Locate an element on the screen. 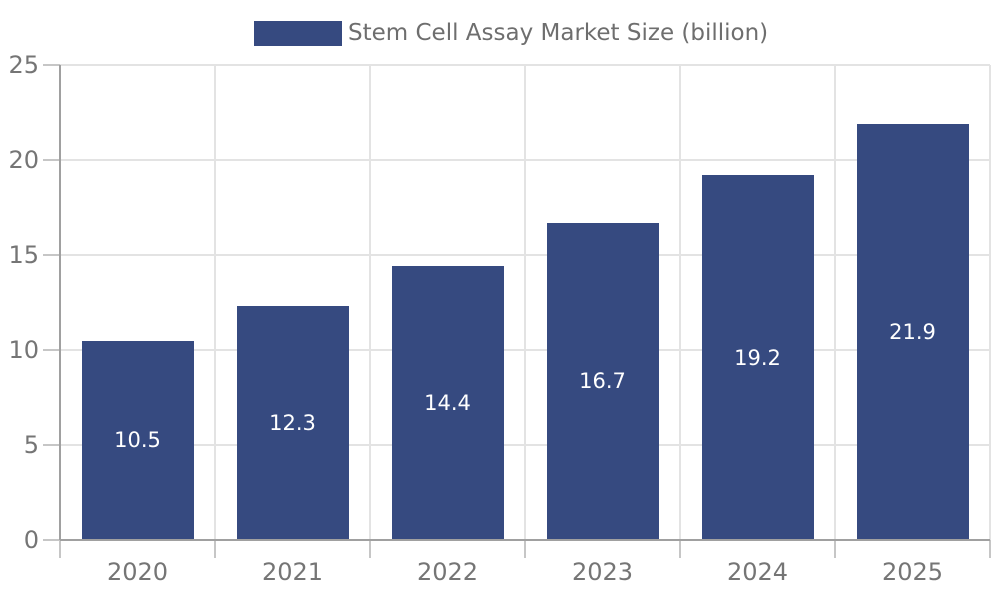  y-tick-label: 0 is located at coordinates (31, 540).